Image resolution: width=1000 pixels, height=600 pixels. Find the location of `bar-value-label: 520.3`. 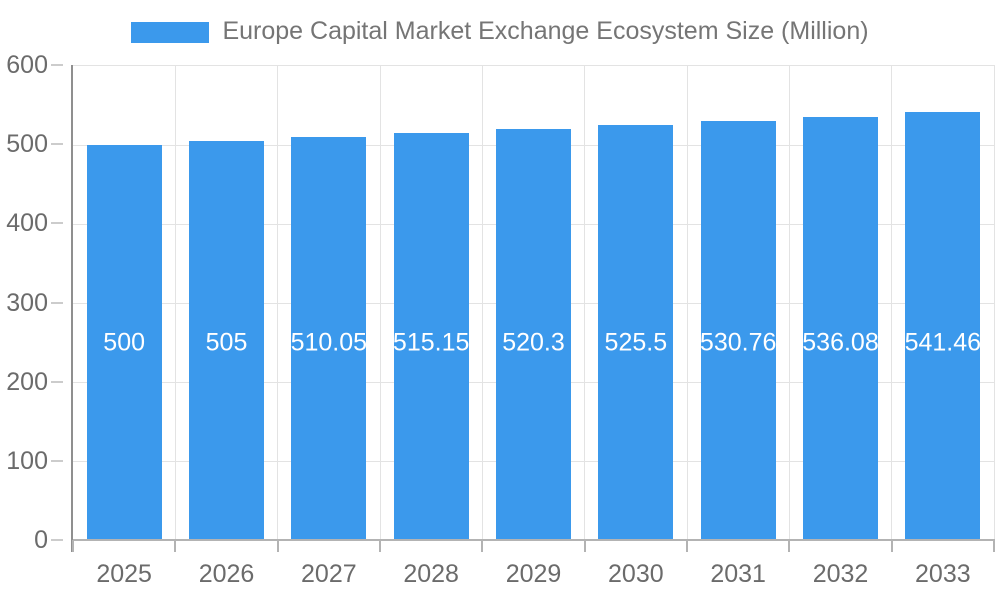

bar-value-label: 520.3 is located at coordinates (533, 342).